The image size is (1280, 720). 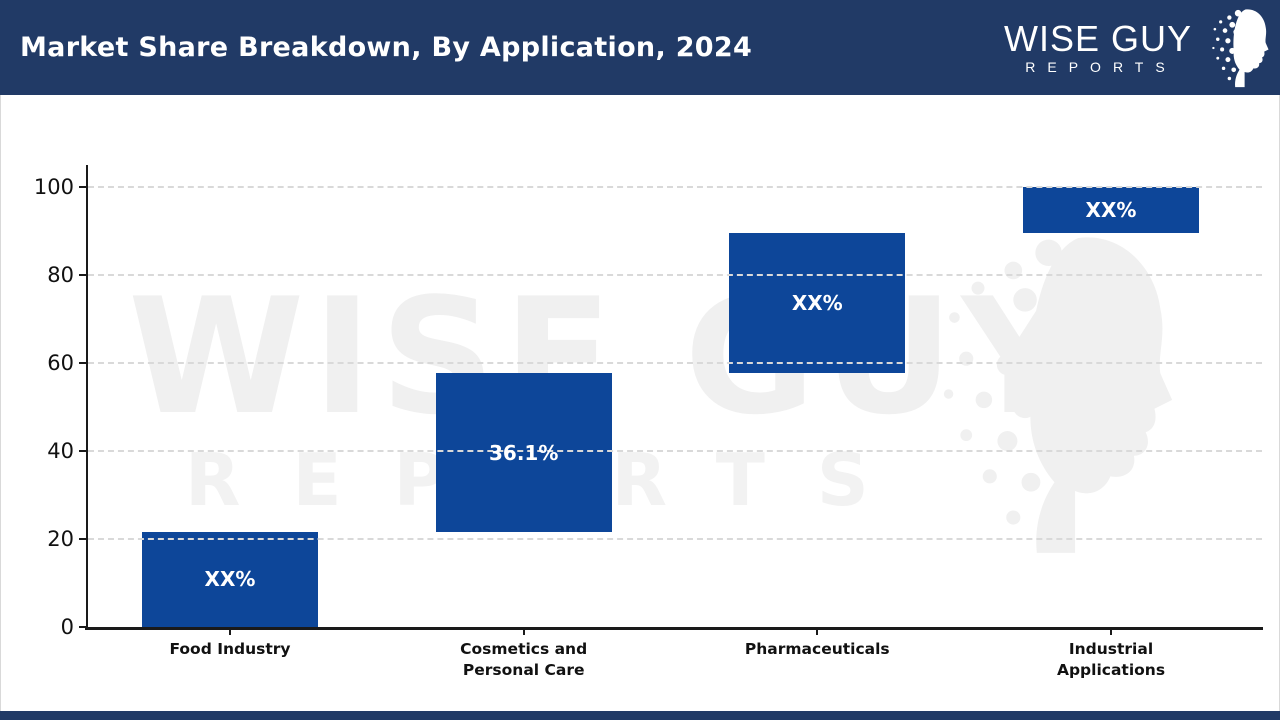 I want to click on bar-pharmaceuticals, so click(x=817, y=303).